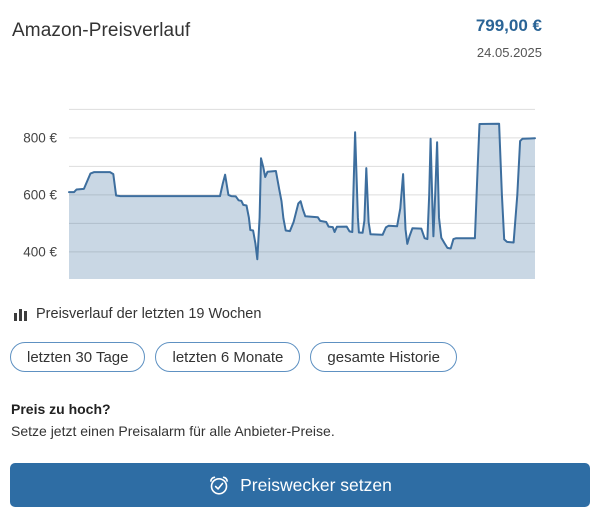 The image size is (600, 520). I want to click on price-date: 24.05.2025, so click(509, 52).